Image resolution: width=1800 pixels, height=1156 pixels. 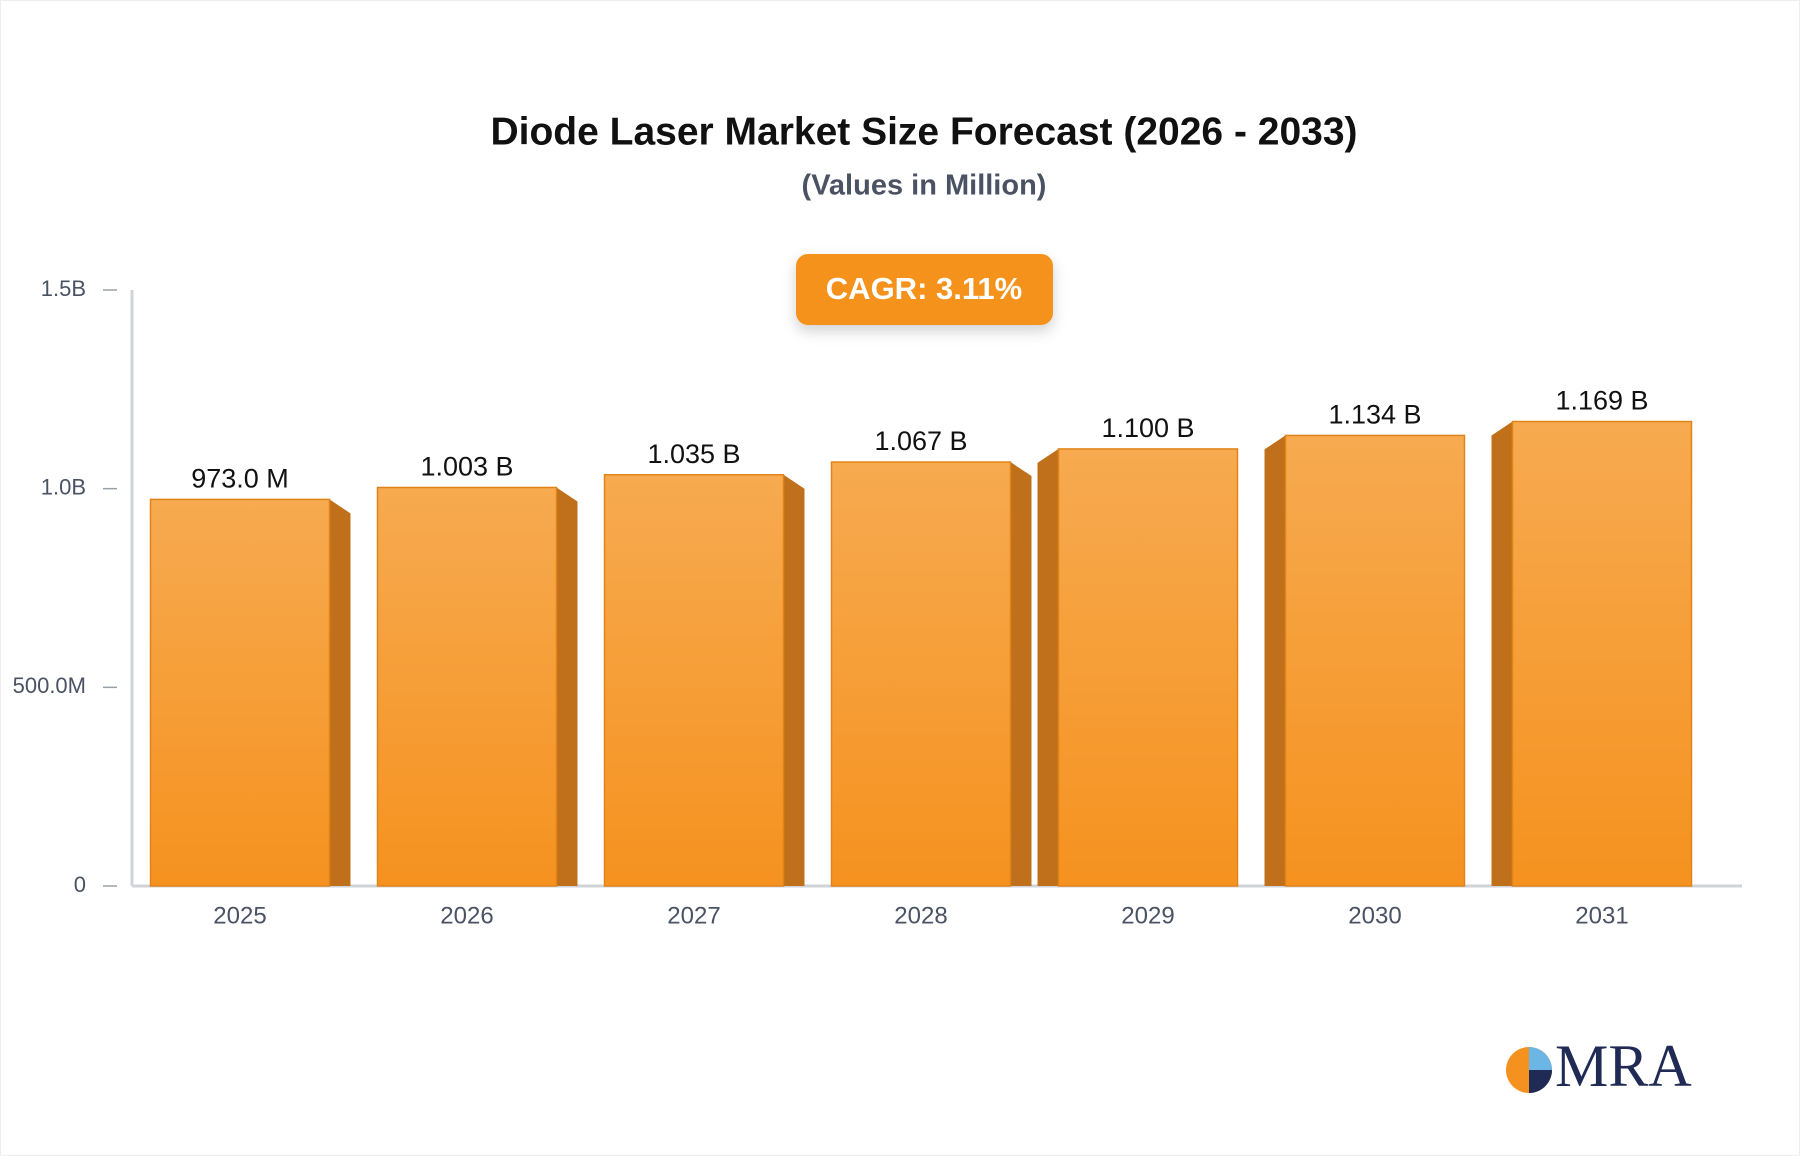 I want to click on cagr-badge, so click(x=924, y=289).